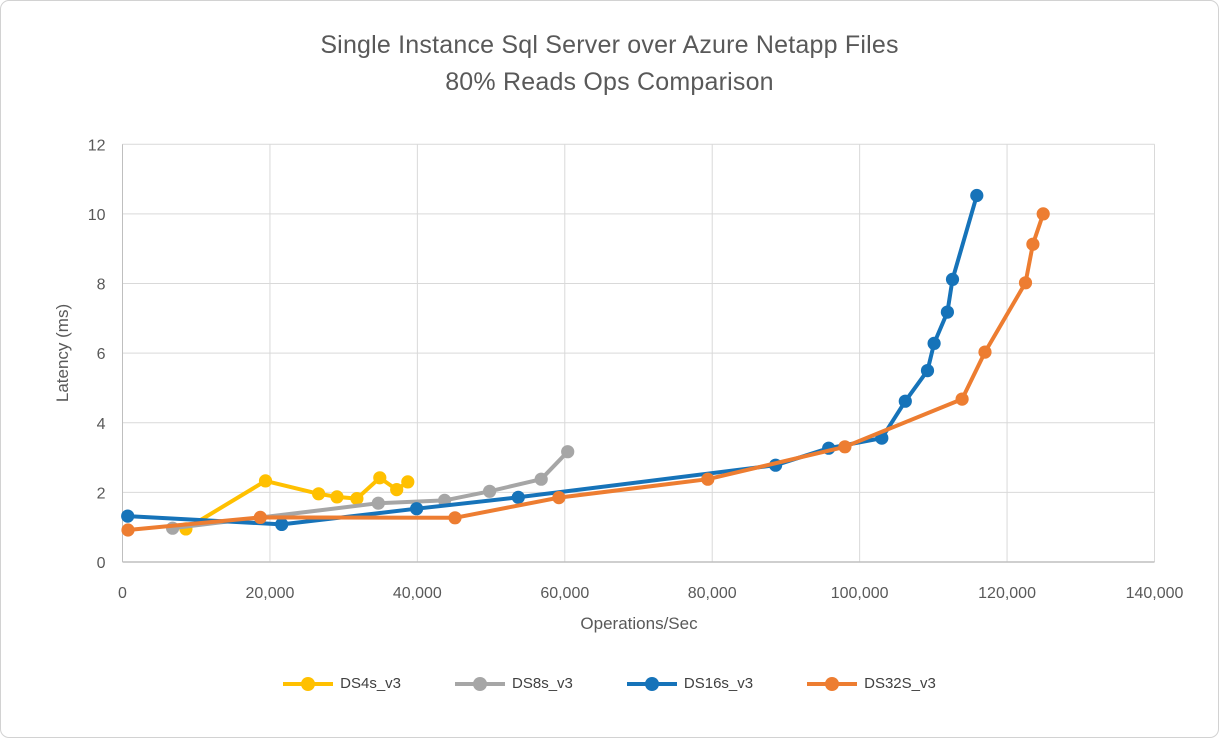 The image size is (1221, 740). I want to click on x-tick-label: 100,000, so click(860, 593).